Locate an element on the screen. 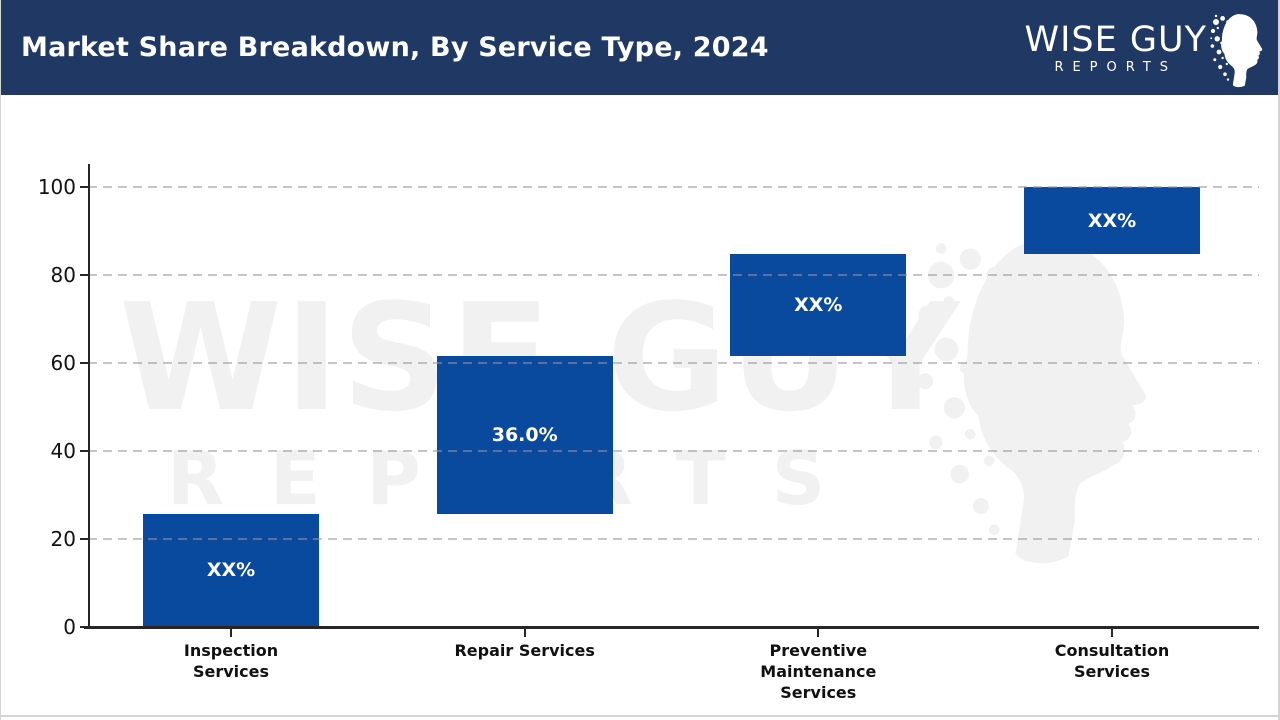  footer-divider is located at coordinates (639, 716).